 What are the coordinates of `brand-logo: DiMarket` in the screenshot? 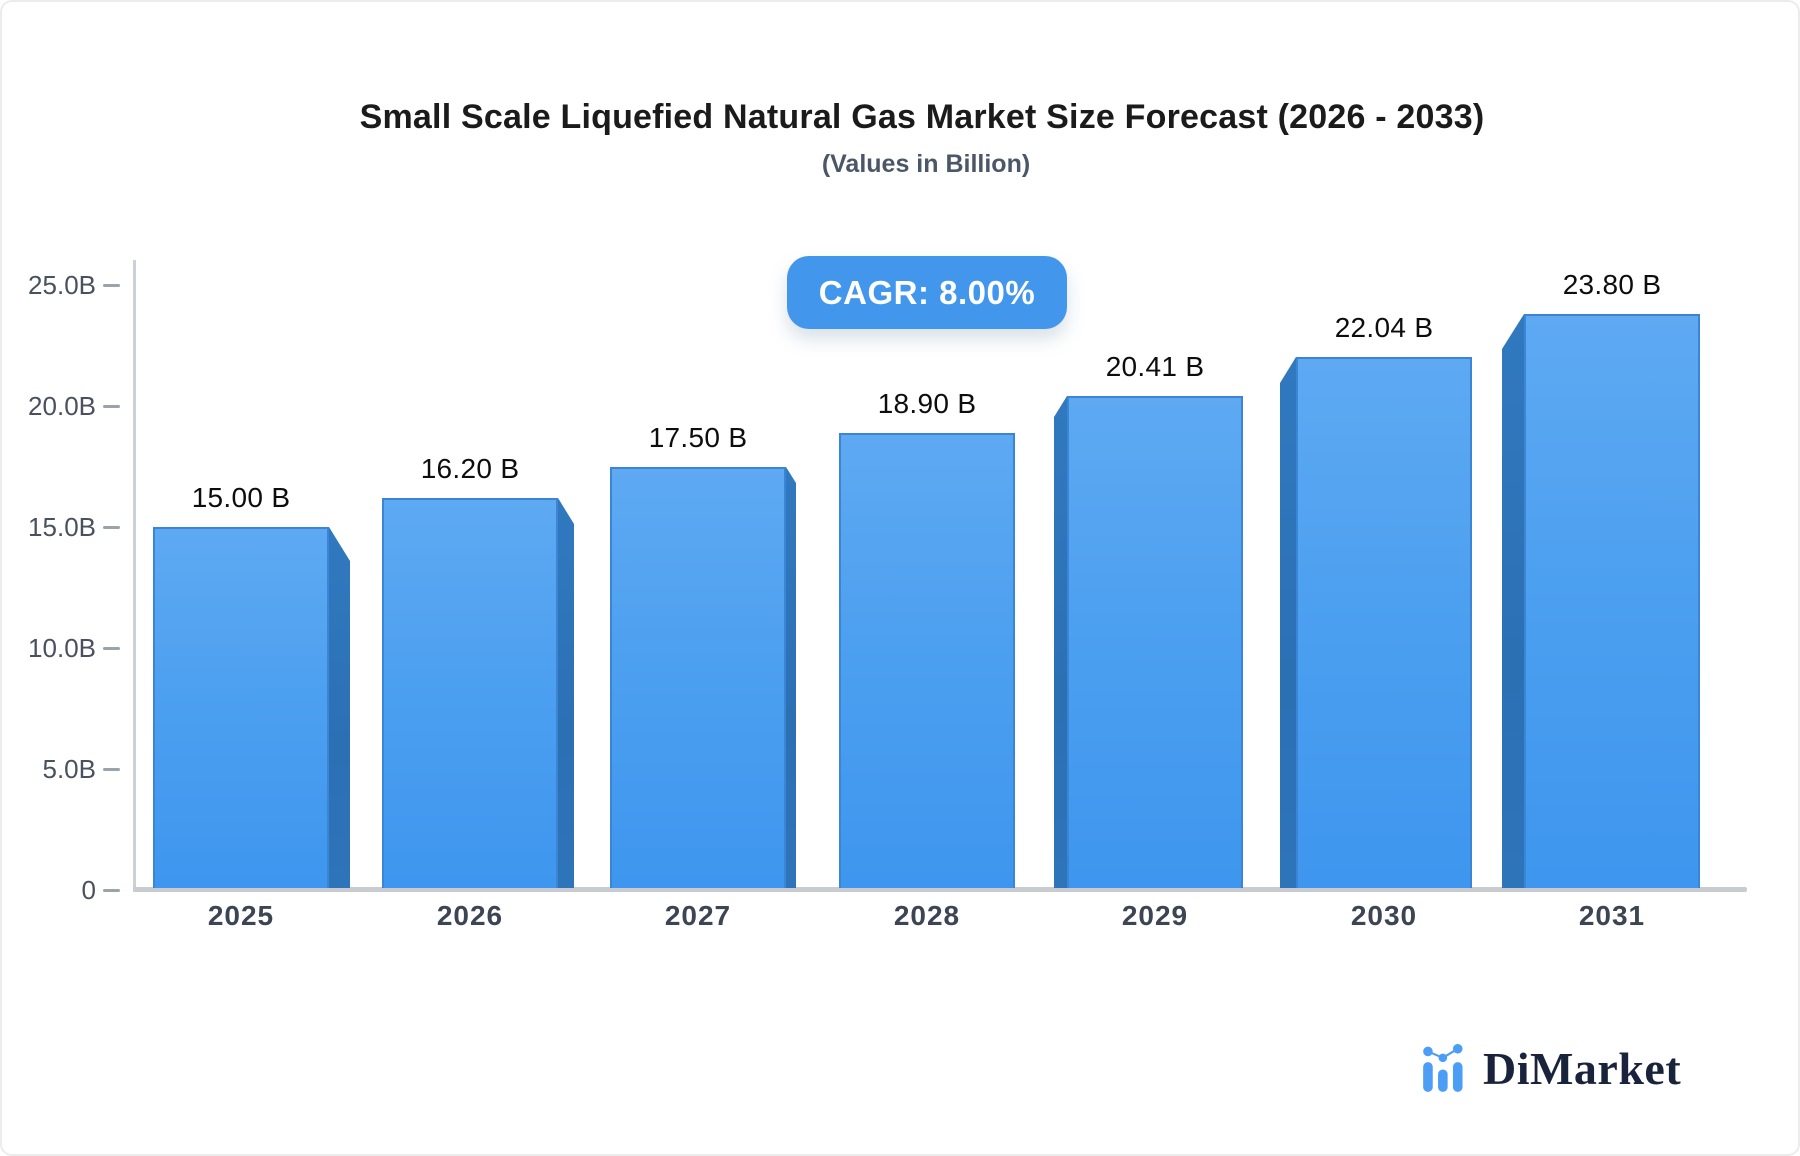 It's located at (1551, 1068).